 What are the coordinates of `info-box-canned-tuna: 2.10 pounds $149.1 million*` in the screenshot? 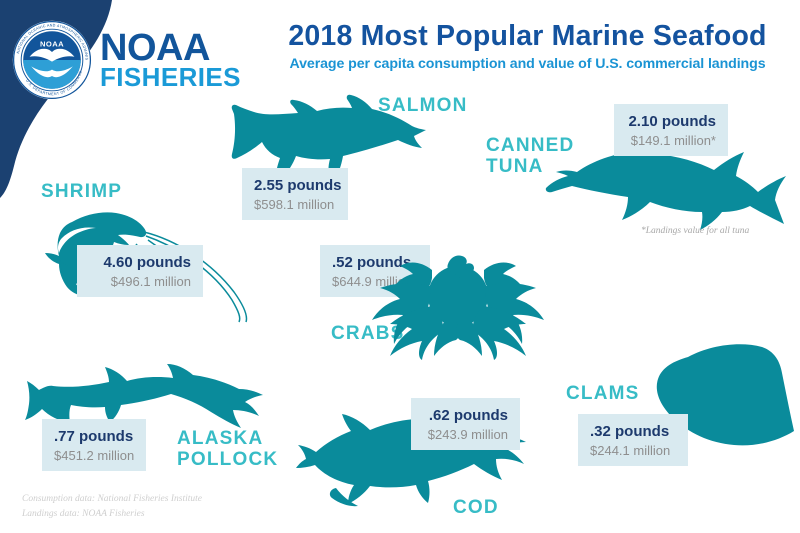 It's located at (671, 130).